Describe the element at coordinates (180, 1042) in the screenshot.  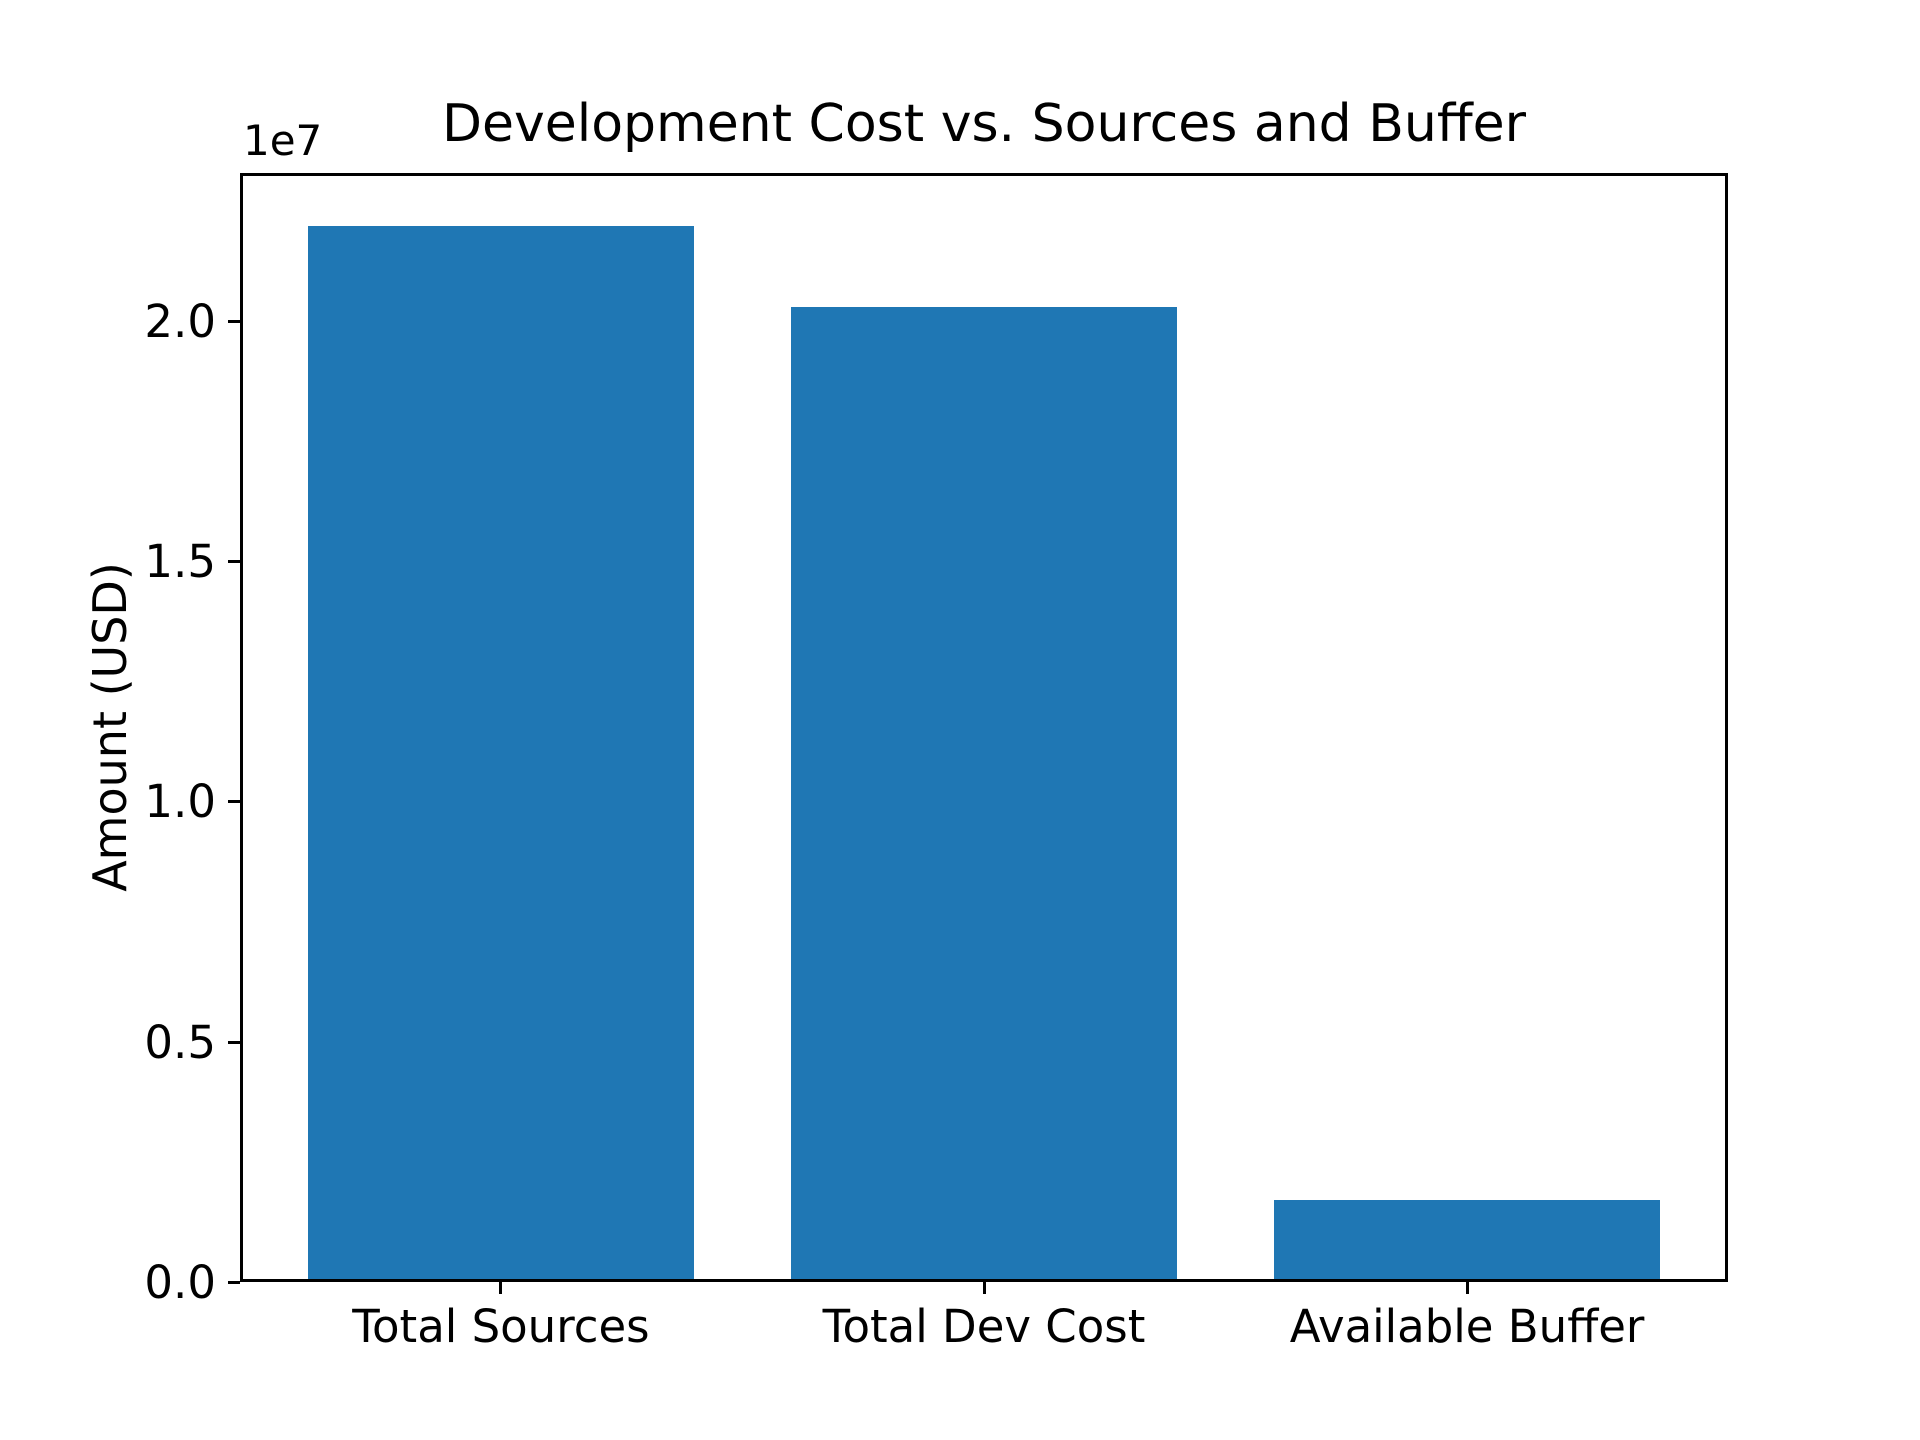
I see `y-tick-label-0.5: 0.5` at that location.